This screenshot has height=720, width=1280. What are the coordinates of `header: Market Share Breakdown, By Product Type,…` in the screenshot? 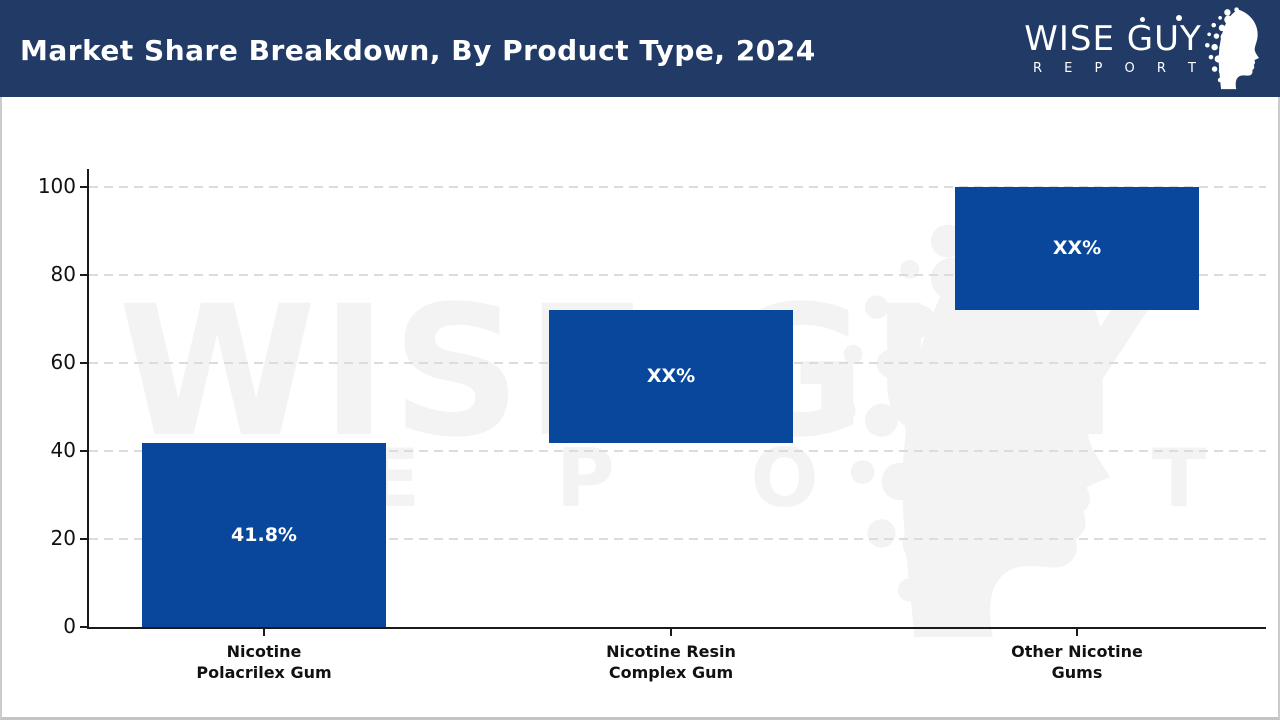 It's located at (640, 48).